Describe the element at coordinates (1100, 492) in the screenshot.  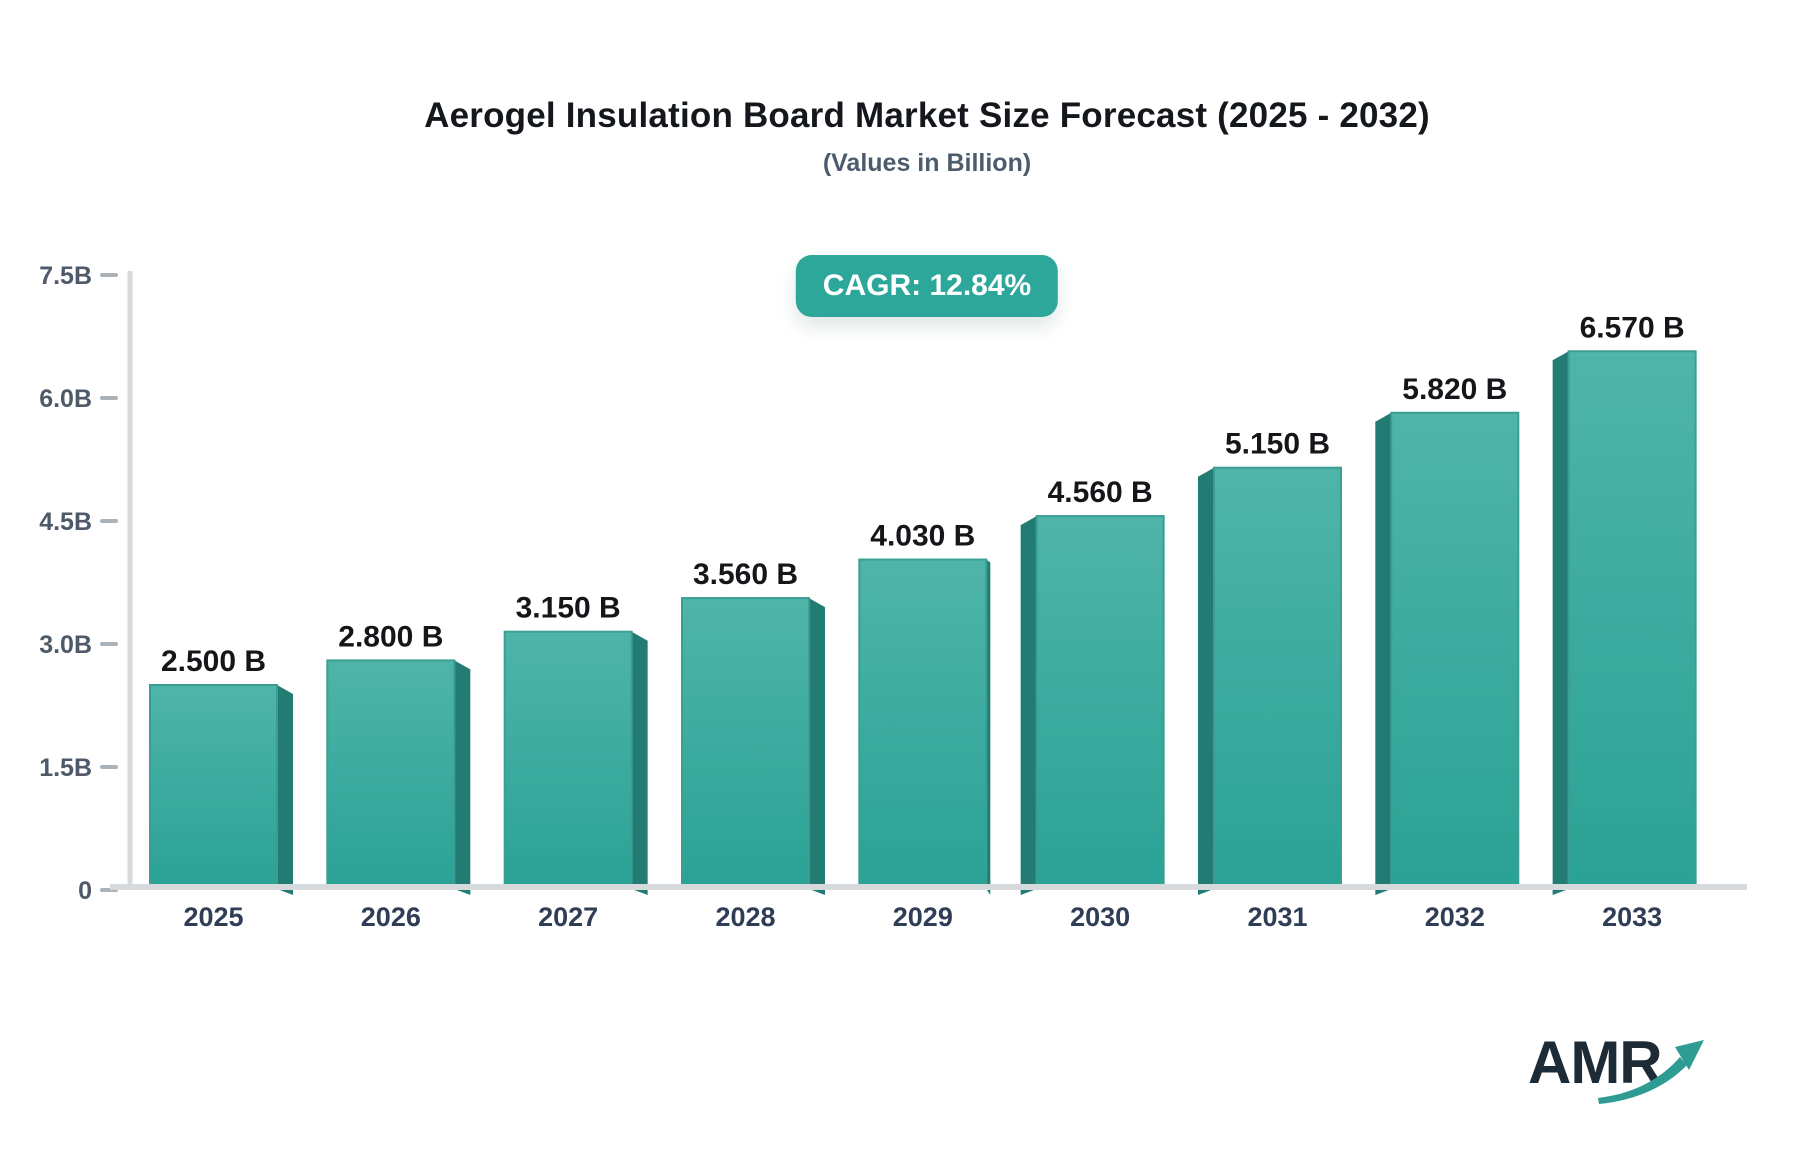
I see `bar-value-label-2030: 4.560 B` at that location.